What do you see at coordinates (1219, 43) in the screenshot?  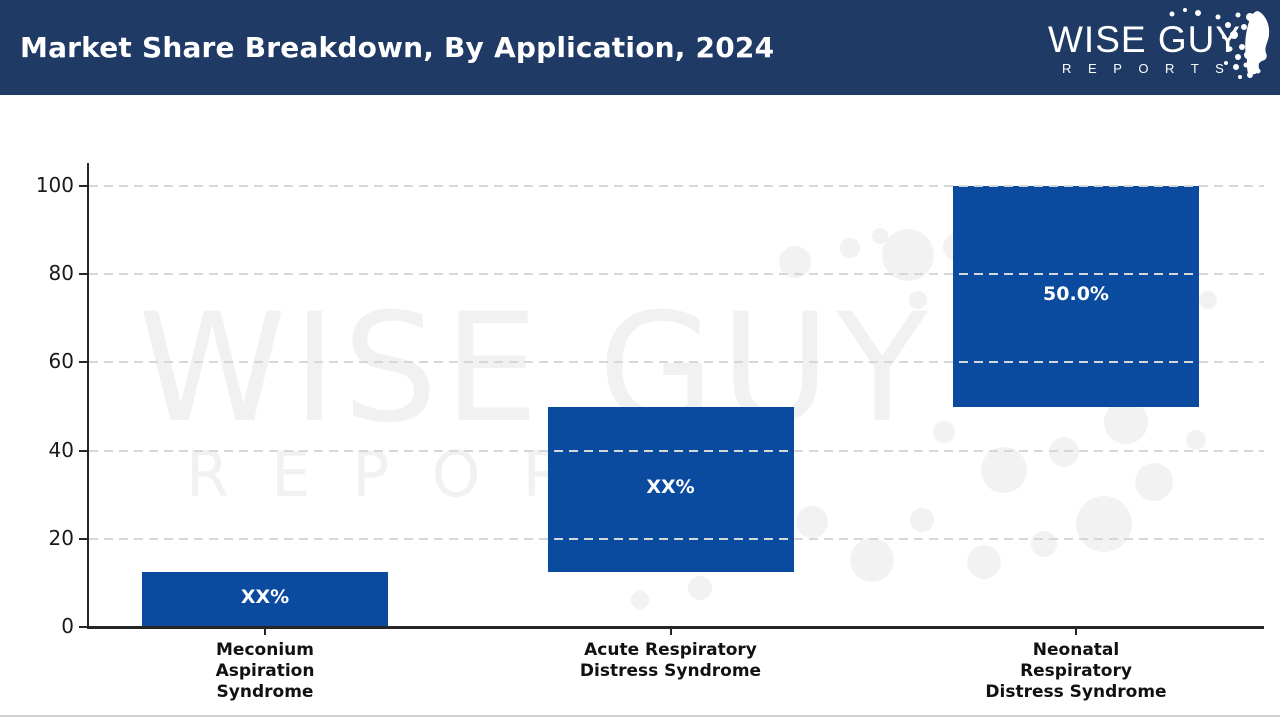 I see `logo-face-icon` at bounding box center [1219, 43].